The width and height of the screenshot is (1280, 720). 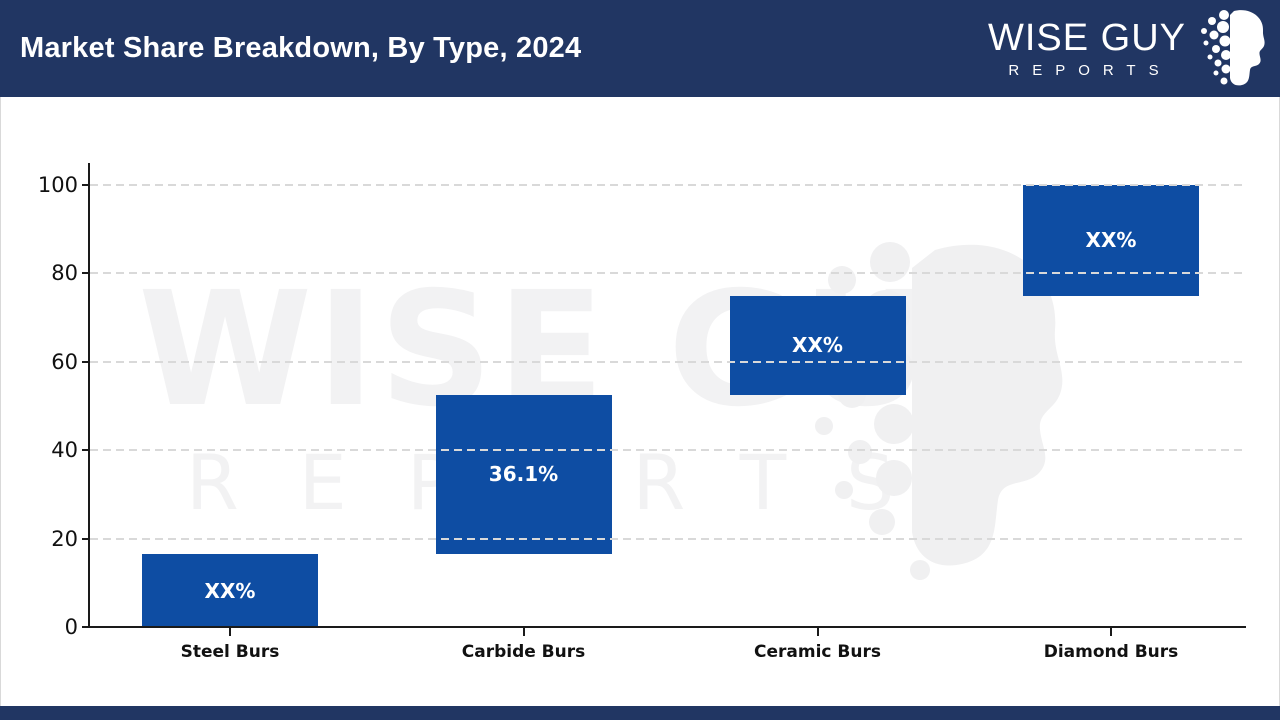 I want to click on y-tick-label-100: 100, so click(x=57, y=185).